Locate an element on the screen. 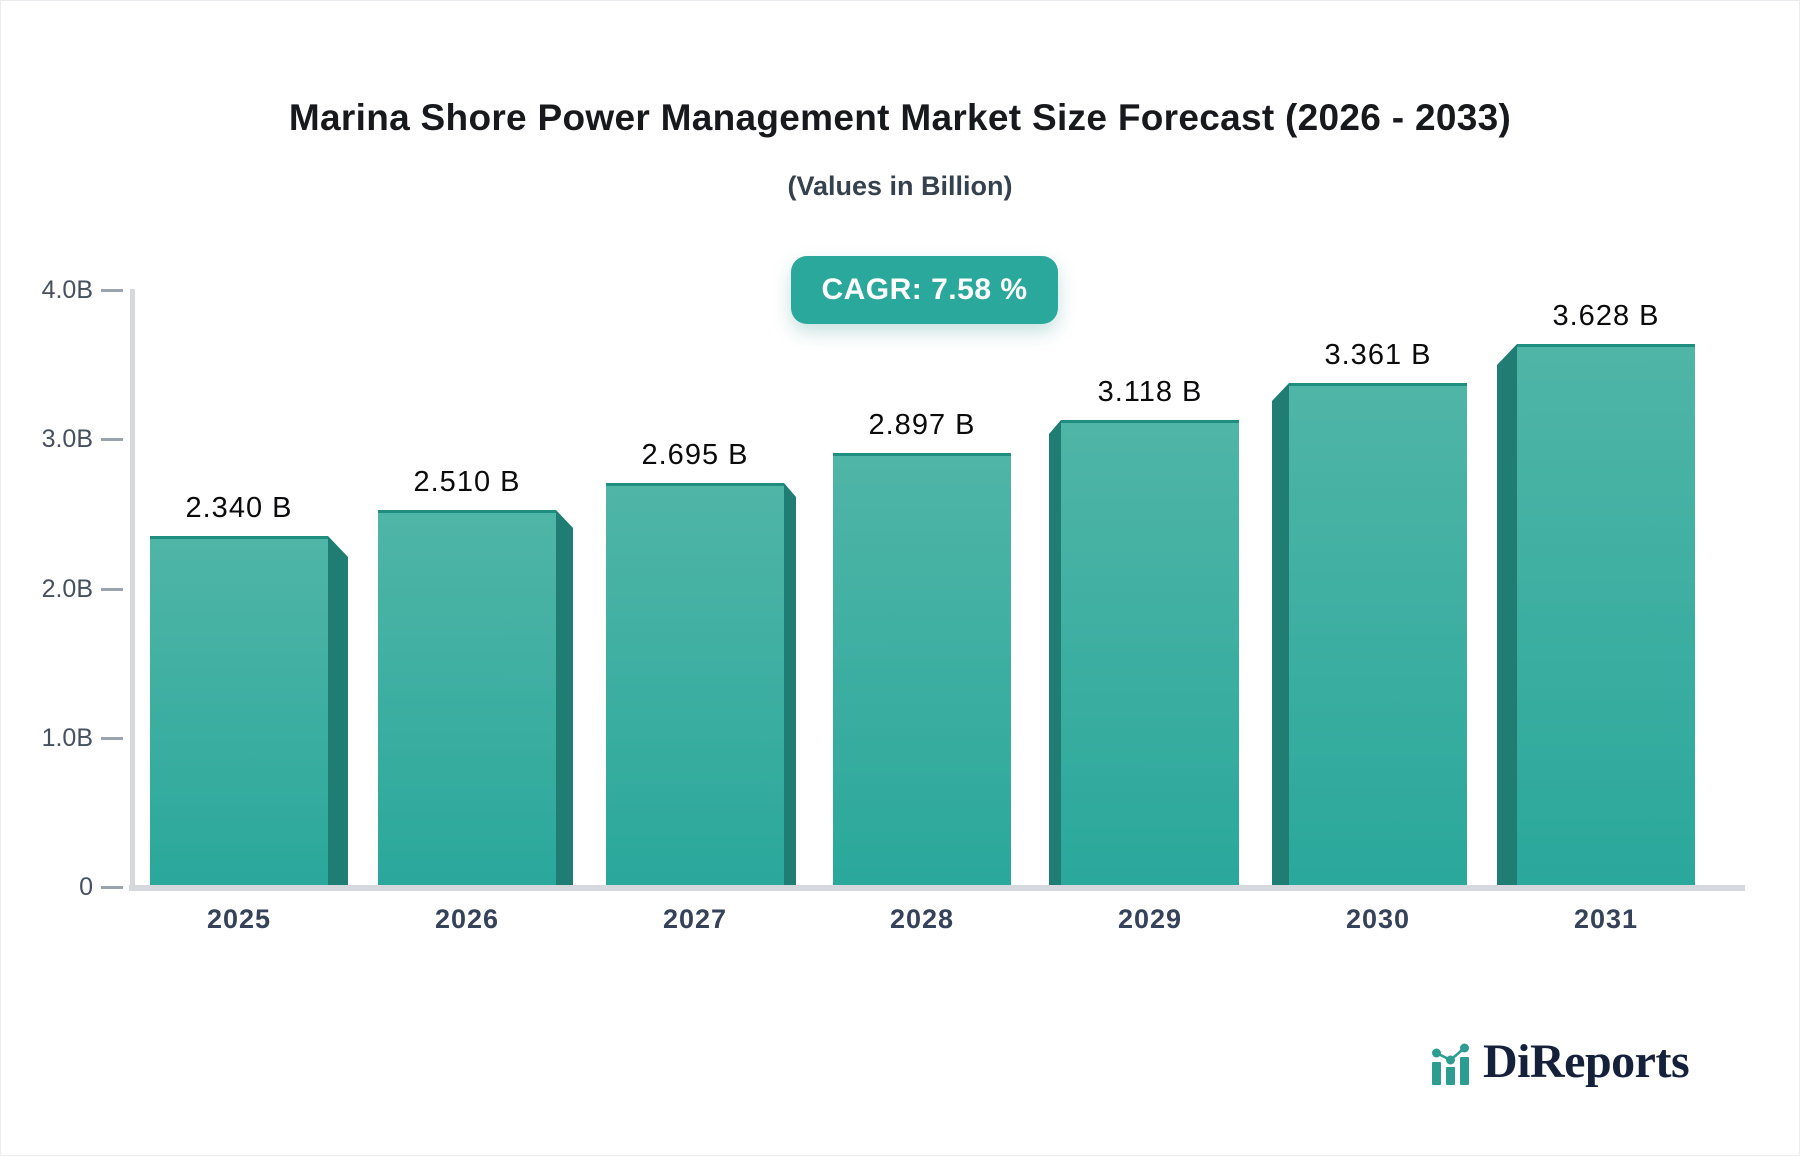 The image size is (1800, 1156). bar-2029 is located at coordinates (1150, 652).